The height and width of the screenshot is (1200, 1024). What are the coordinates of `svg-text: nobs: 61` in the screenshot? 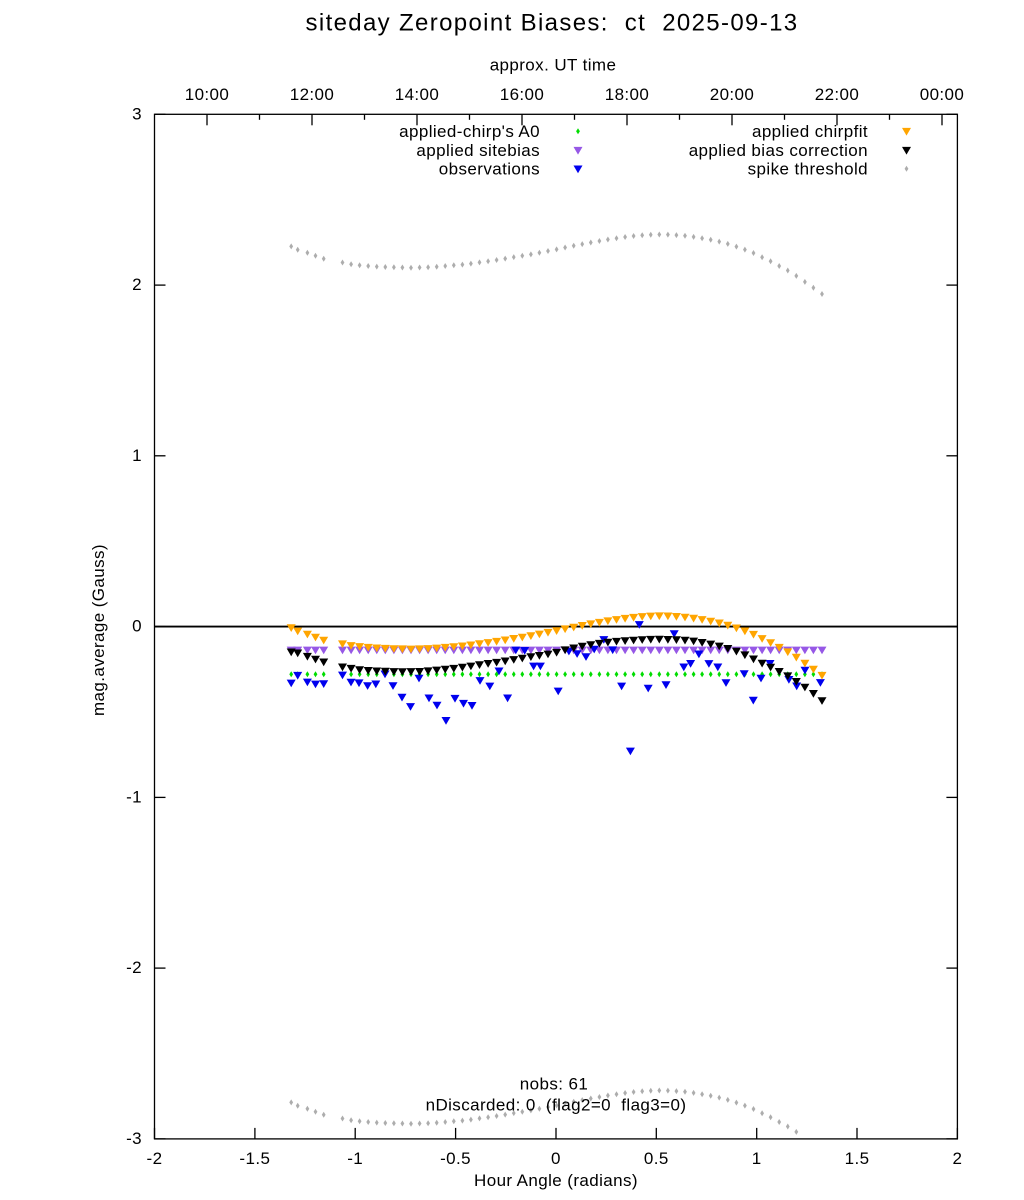 It's located at (554, 1084).